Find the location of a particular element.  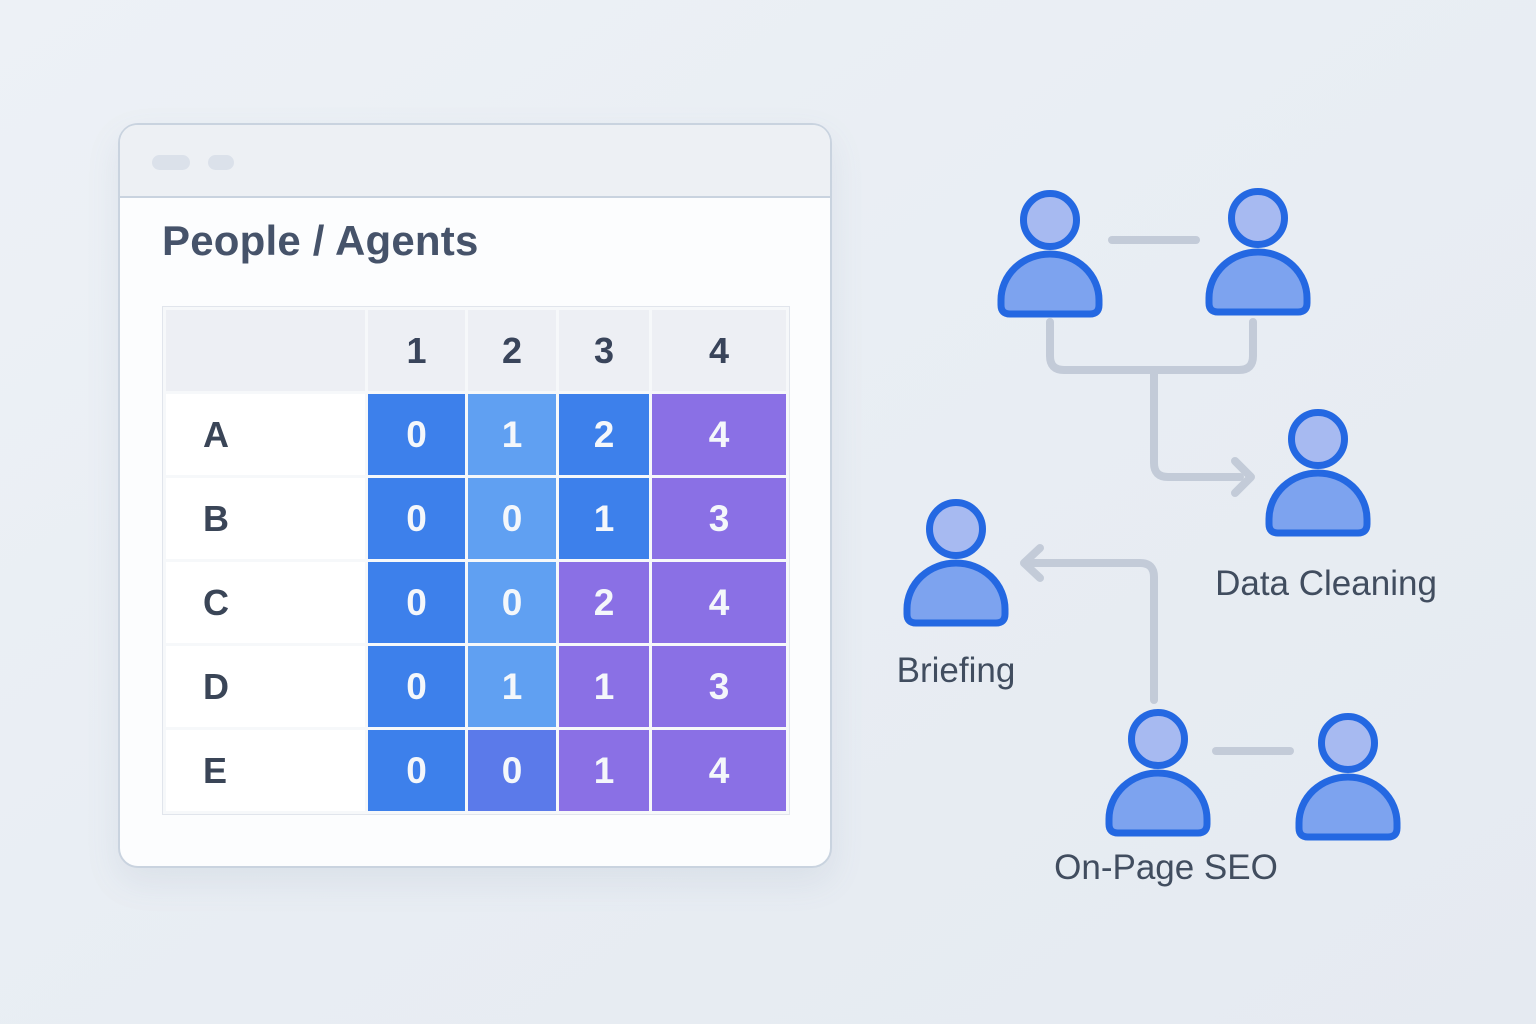

arrow-left-icon is located at coordinates (1032, 563).